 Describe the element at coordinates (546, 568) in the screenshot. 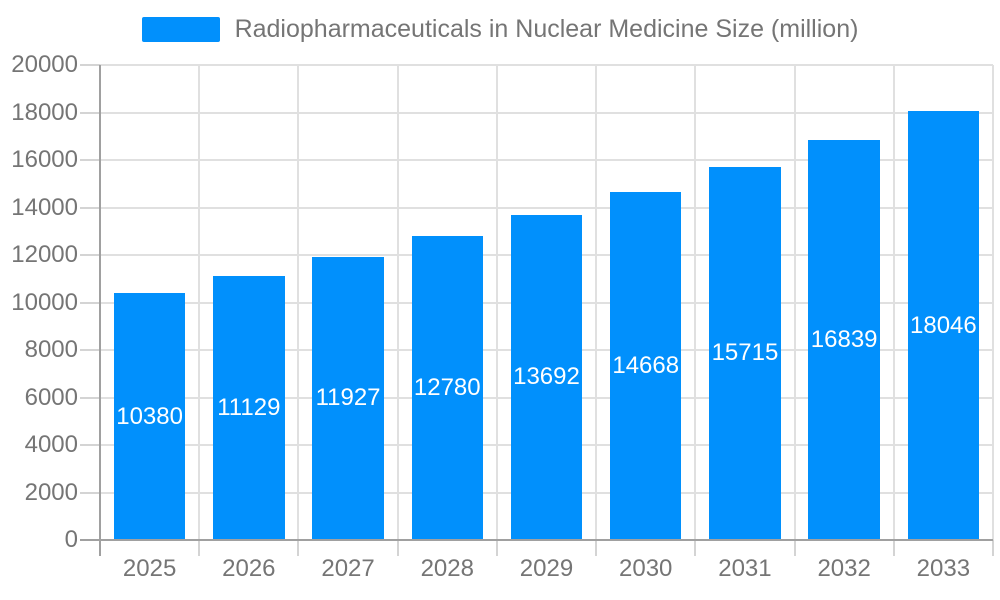

I see `x-axis-tick-label: 2029` at that location.